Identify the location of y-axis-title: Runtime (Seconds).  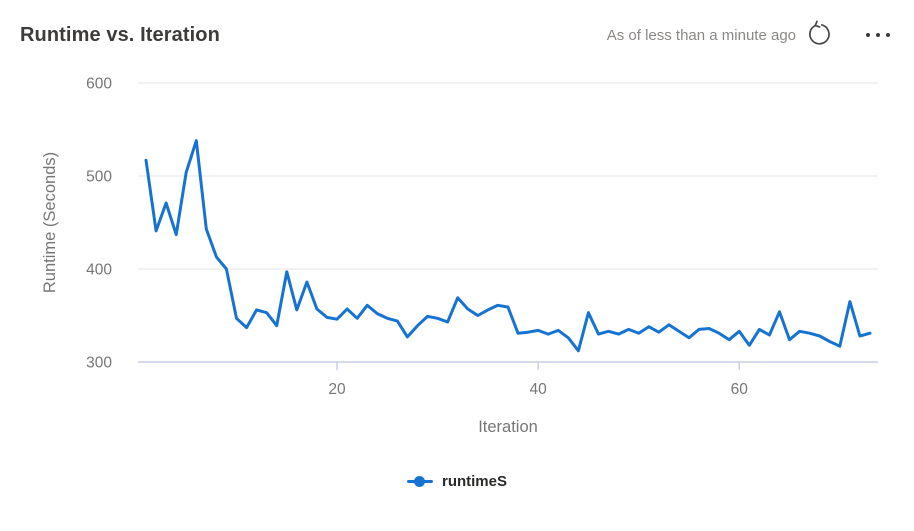
(50, 222).